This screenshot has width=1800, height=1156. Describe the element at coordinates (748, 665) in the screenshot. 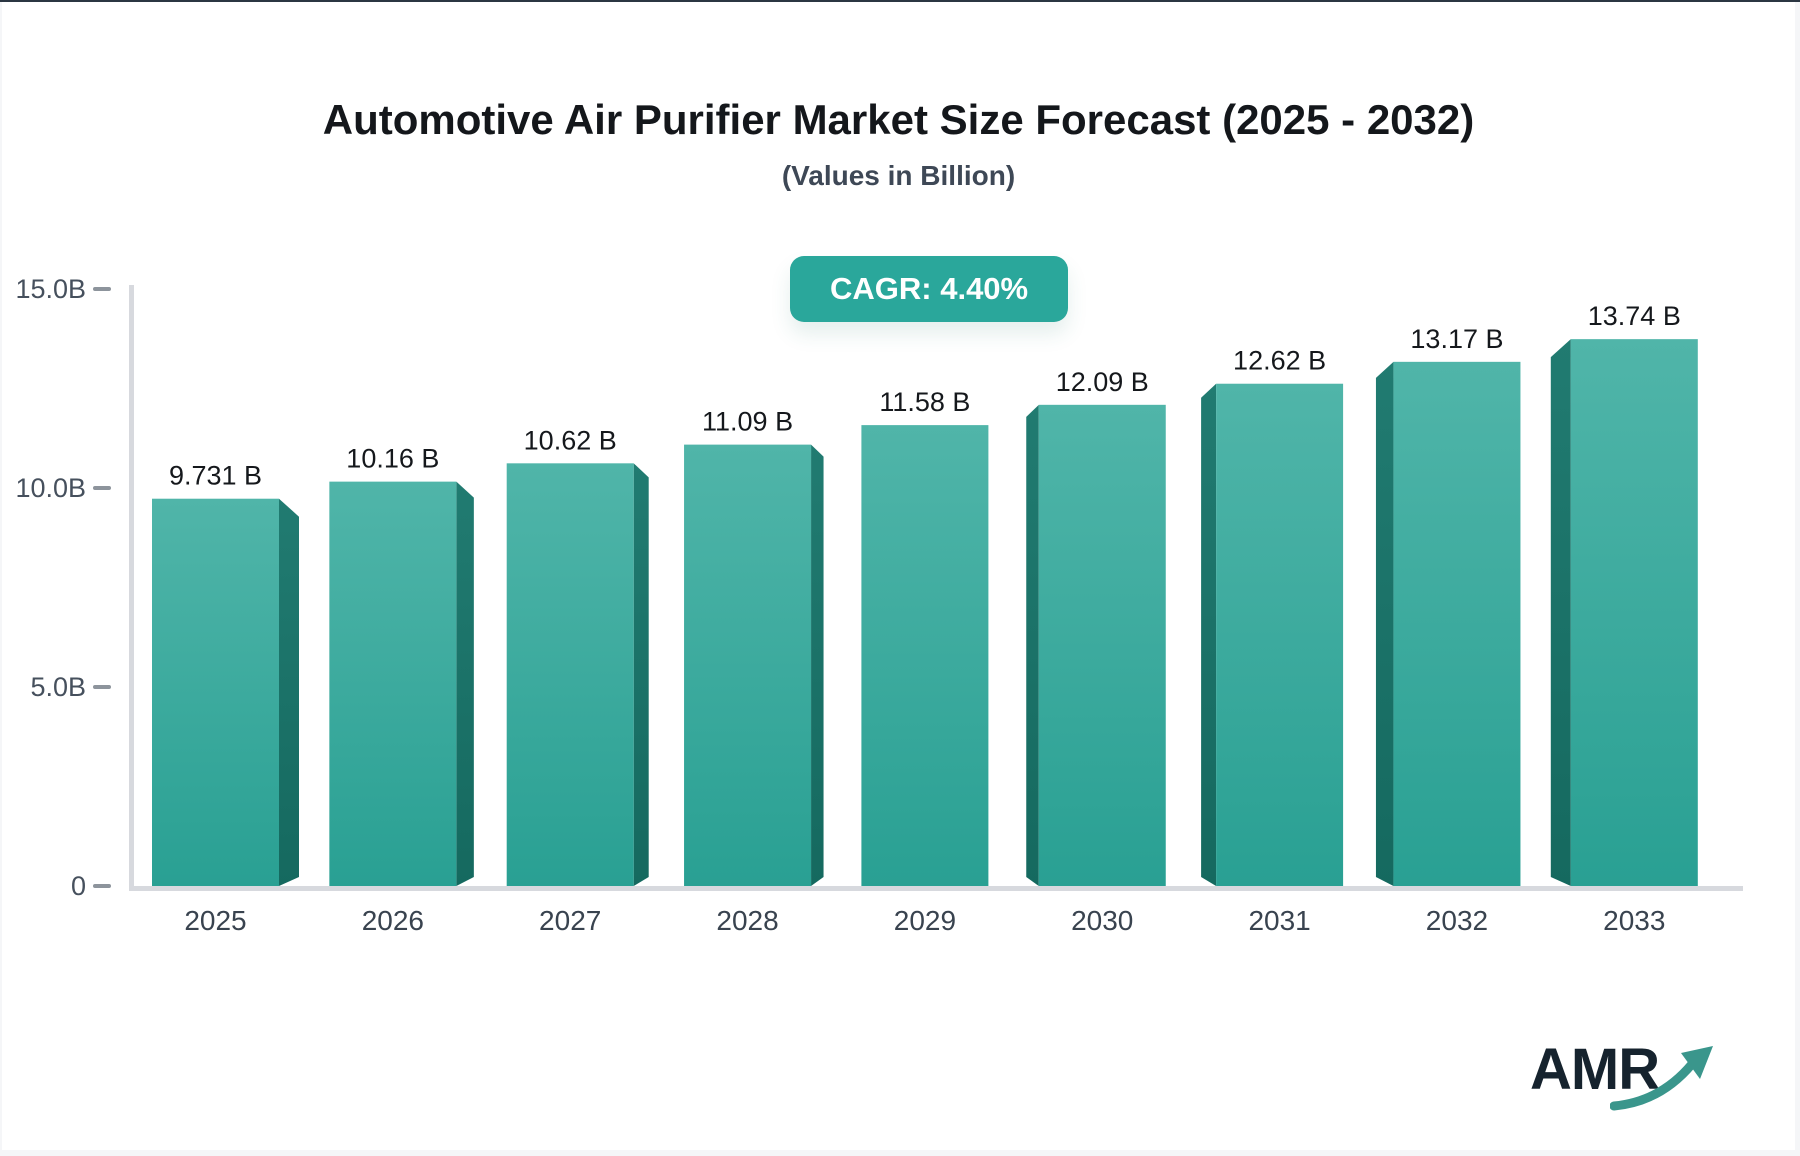

I see `bar-2028` at that location.